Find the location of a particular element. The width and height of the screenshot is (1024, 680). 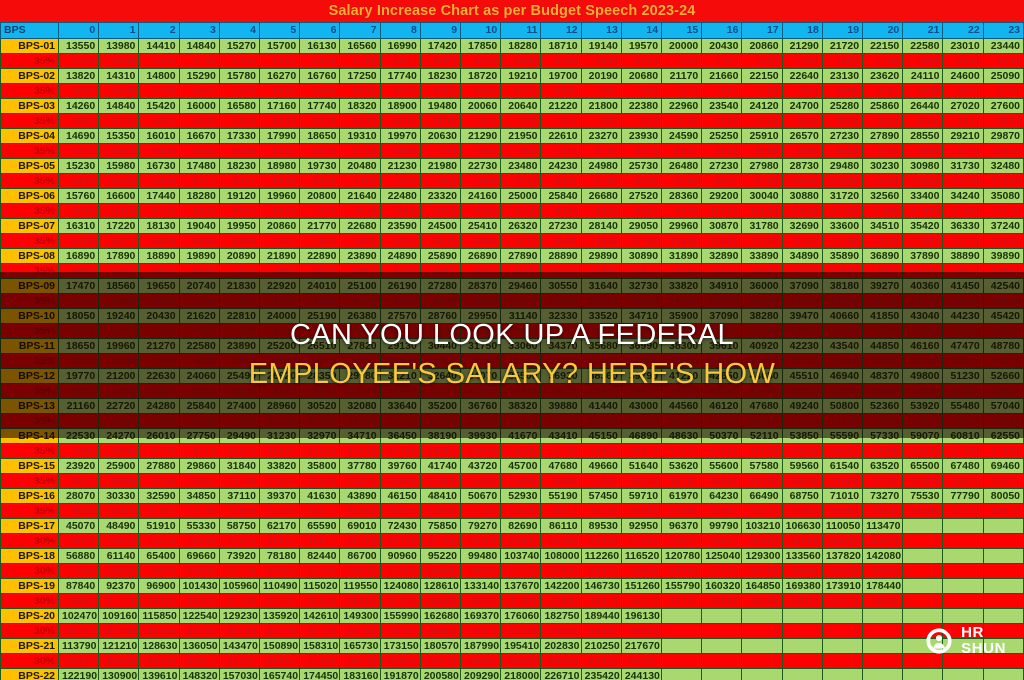

cell-value: 19240 is located at coordinates (119, 316).